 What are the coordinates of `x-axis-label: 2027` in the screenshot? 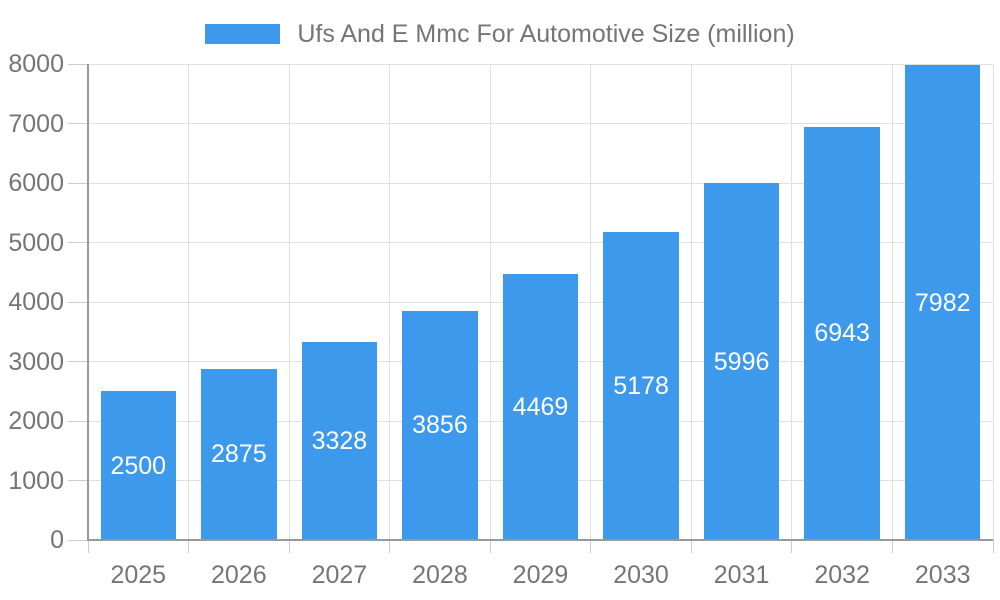 It's located at (339, 575).